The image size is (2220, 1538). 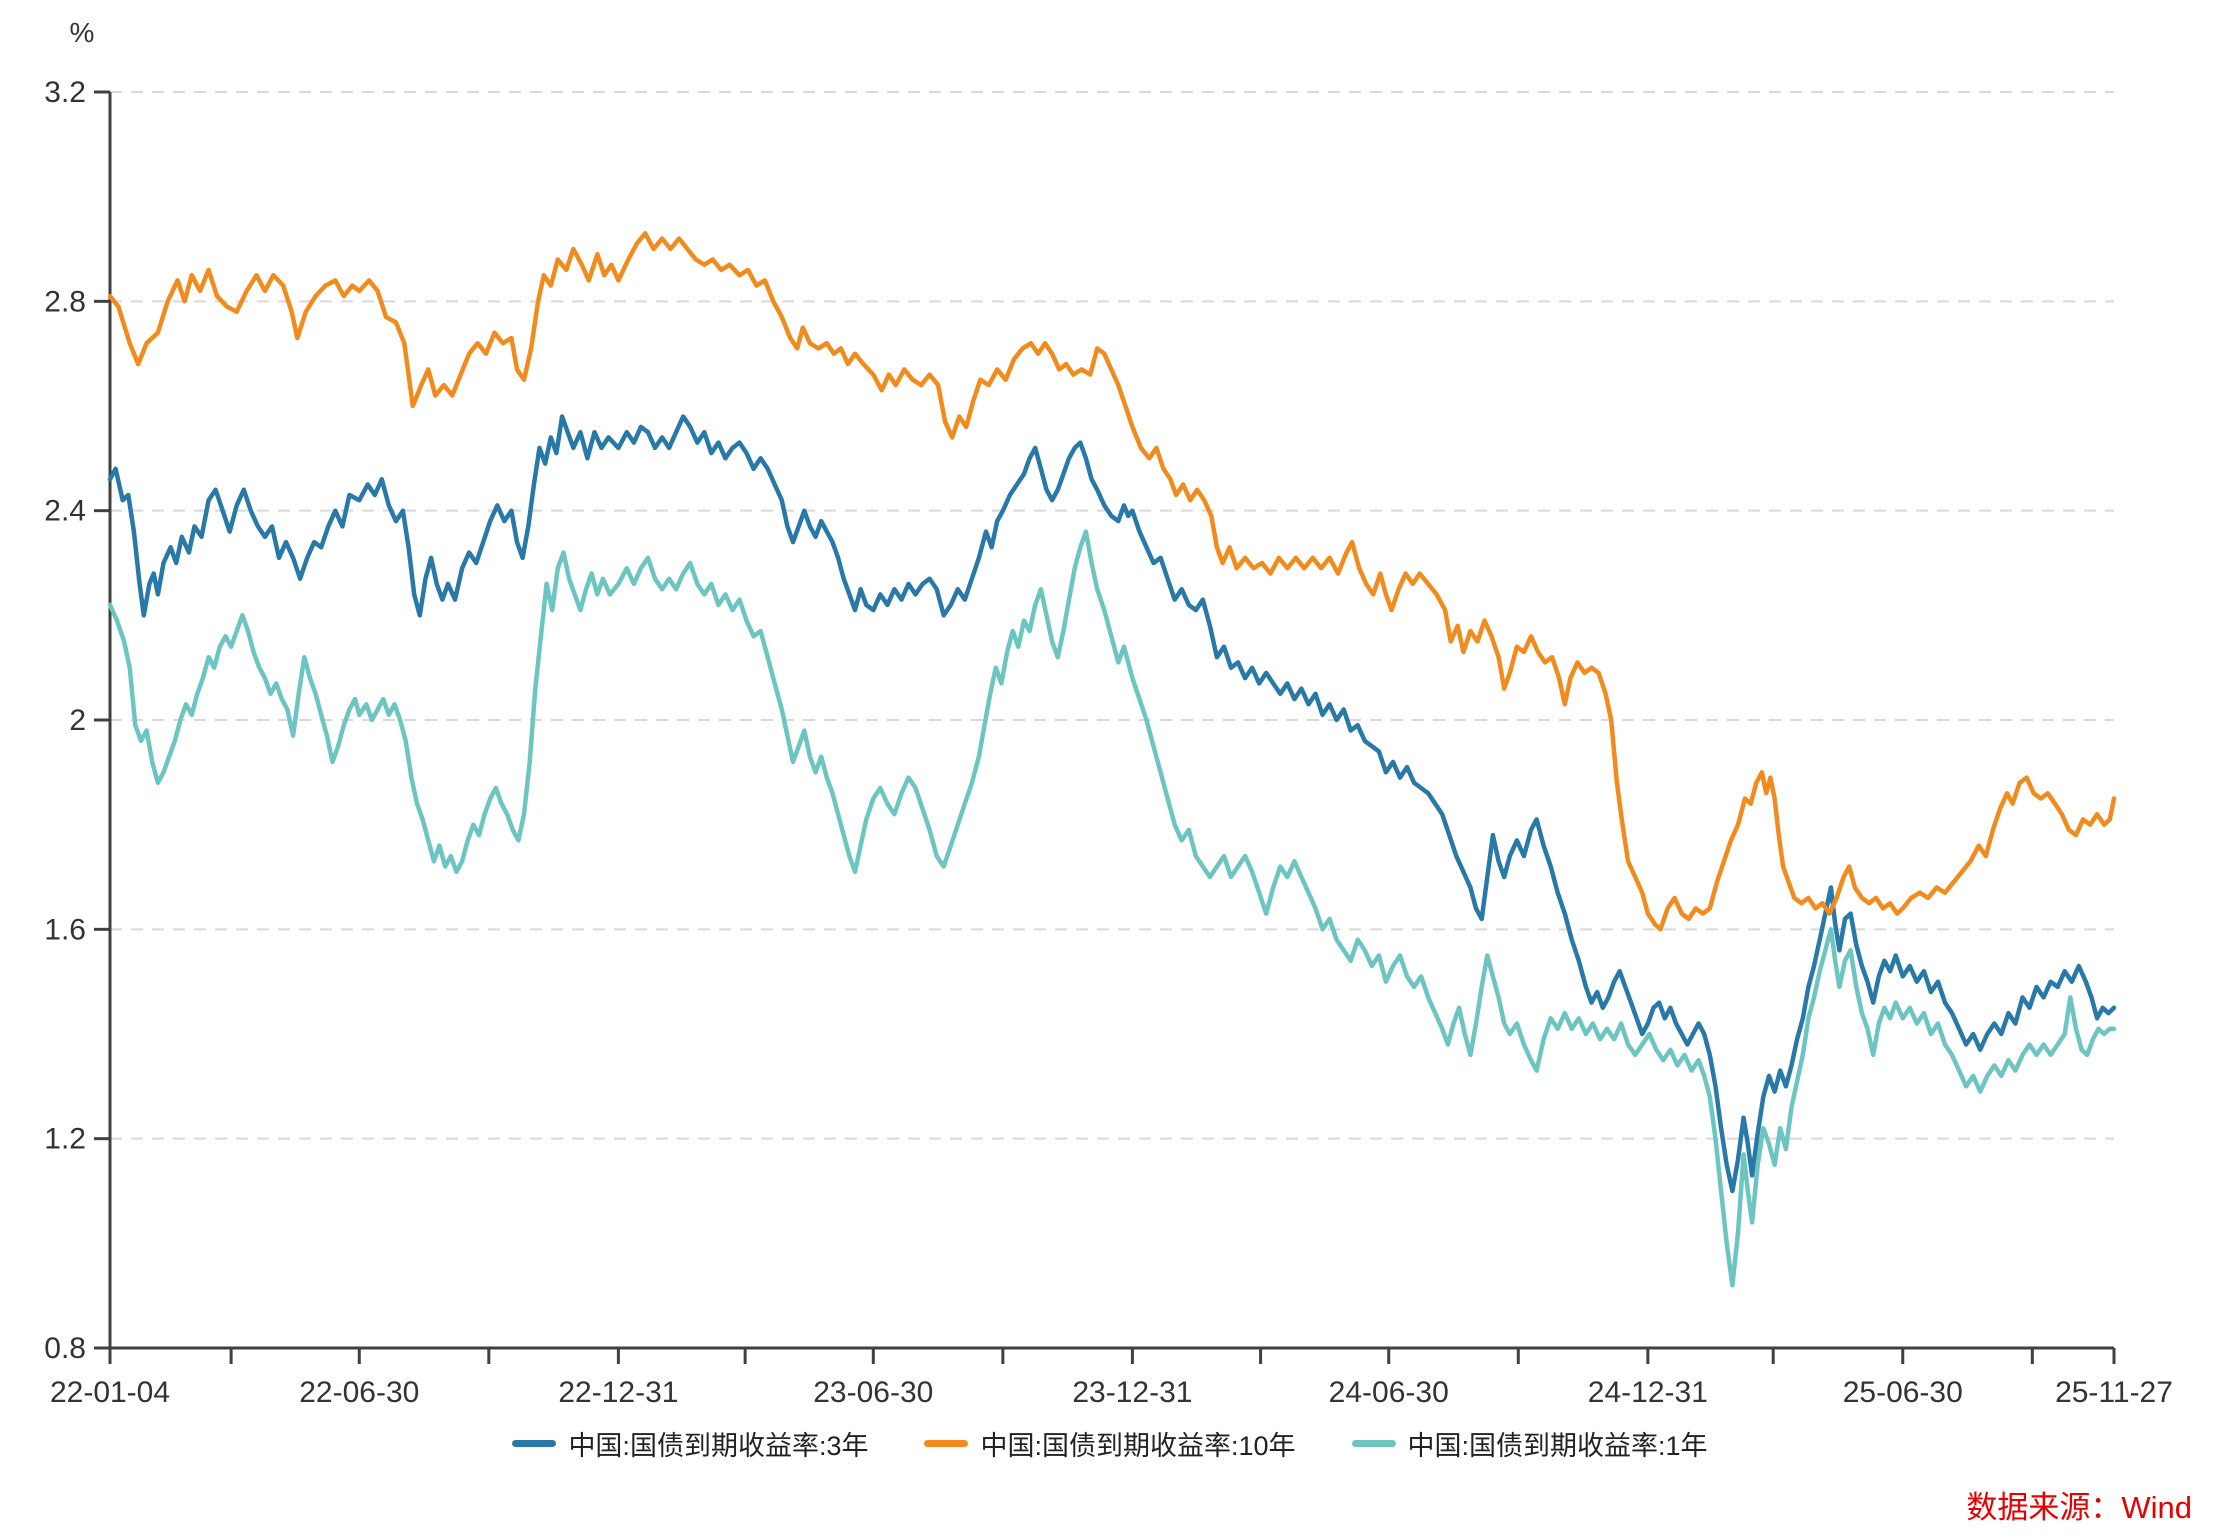 What do you see at coordinates (1557, 1446) in the screenshot?
I see `legend-item-label: 中国:国债到期收益率:1年` at bounding box center [1557, 1446].